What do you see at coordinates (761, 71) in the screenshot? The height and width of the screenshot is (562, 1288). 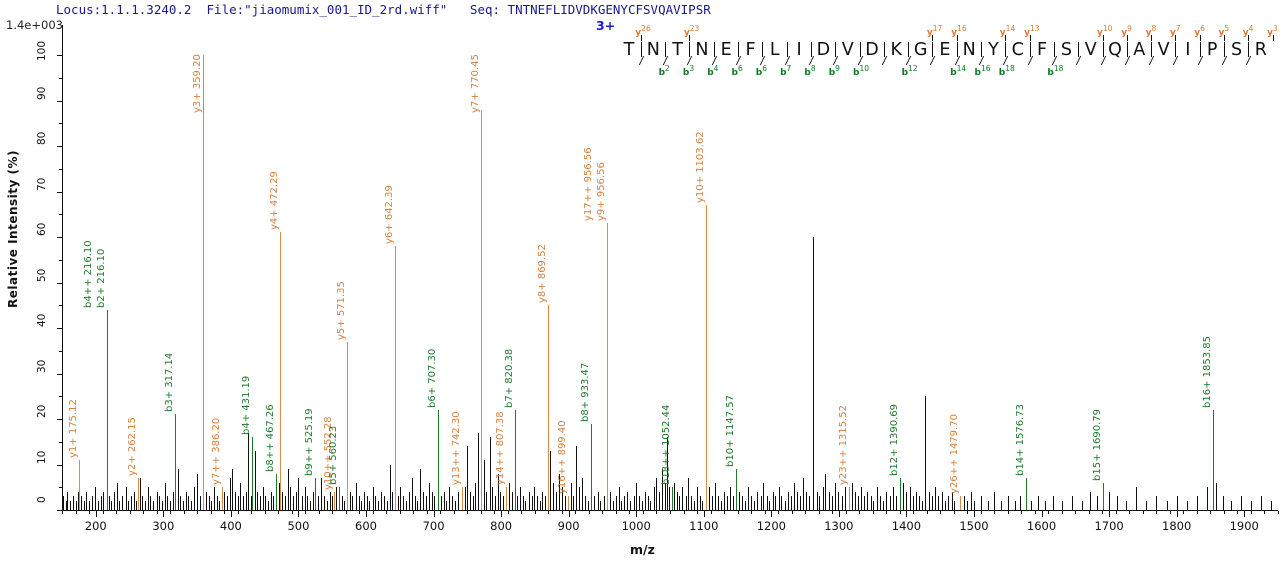 I see `ladder-b-ion-label: b6` at bounding box center [761, 71].